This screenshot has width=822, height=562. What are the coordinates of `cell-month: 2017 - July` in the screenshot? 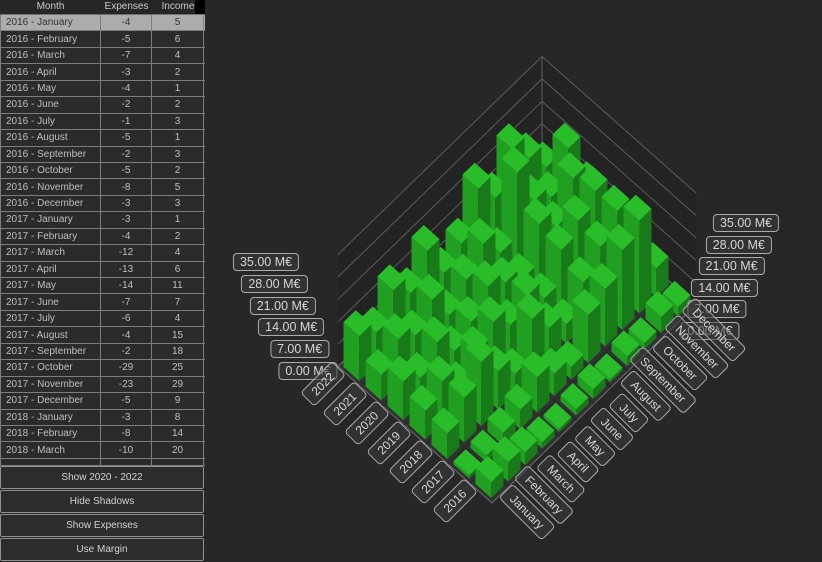 It's located at (51, 318).